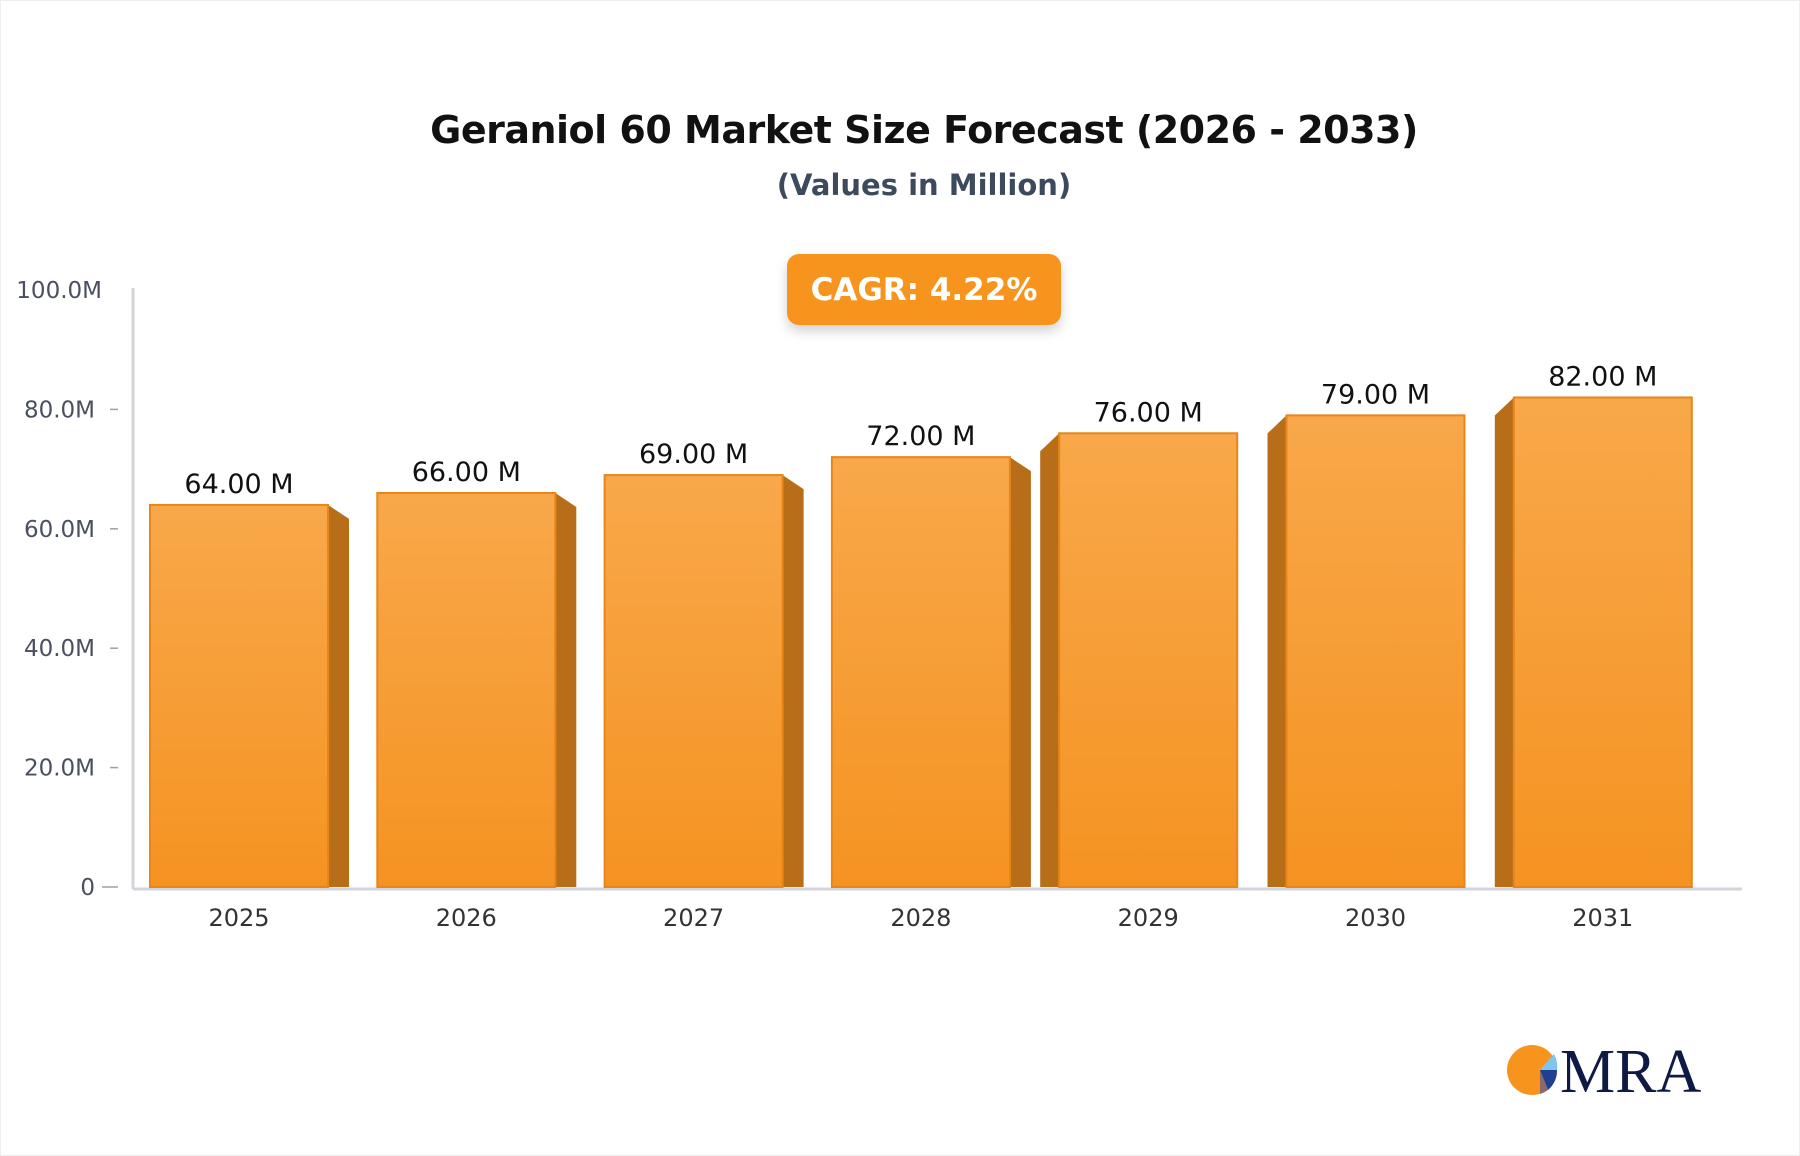 The width and height of the screenshot is (1800, 1156). What do you see at coordinates (924, 185) in the screenshot?
I see `chart-subtitle: (Values in Million)` at bounding box center [924, 185].